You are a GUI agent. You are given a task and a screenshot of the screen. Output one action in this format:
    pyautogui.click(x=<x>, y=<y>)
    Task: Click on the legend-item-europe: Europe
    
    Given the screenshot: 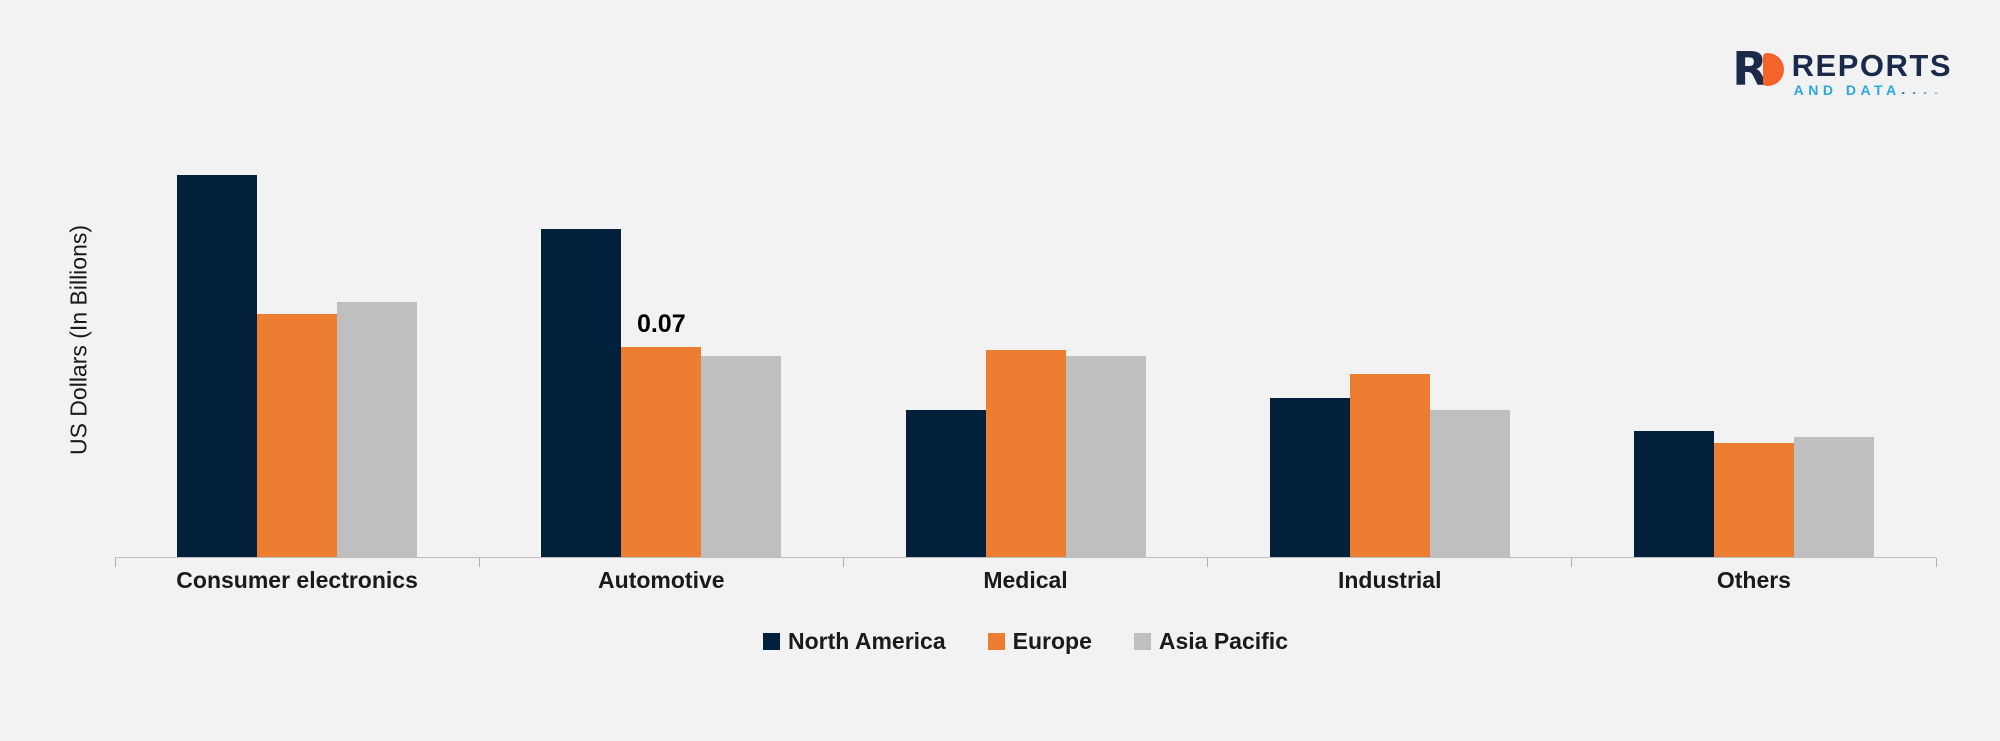 What is the action you would take?
    pyautogui.click(x=1039, y=641)
    